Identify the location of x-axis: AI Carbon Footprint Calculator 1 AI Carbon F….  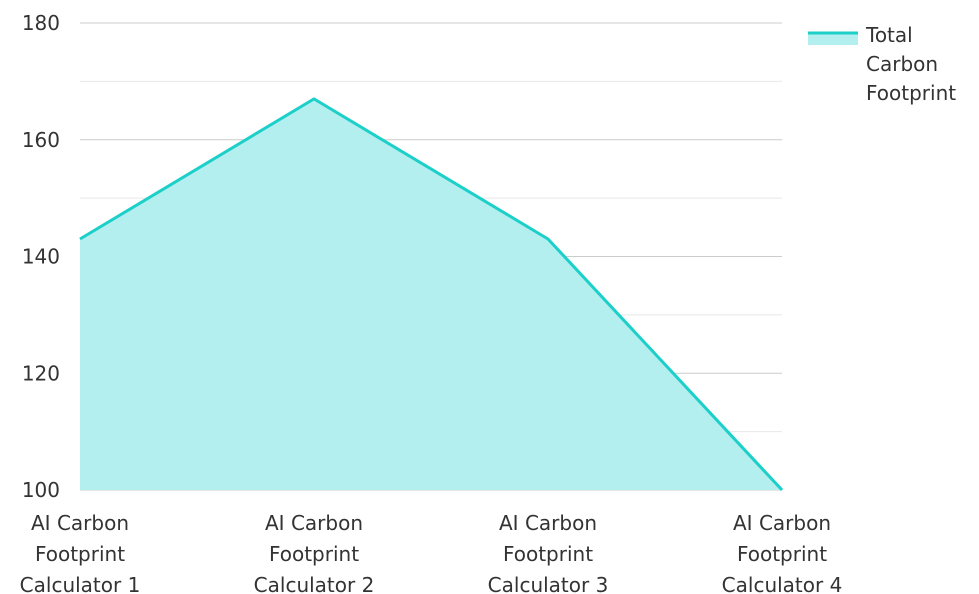
(431, 552).